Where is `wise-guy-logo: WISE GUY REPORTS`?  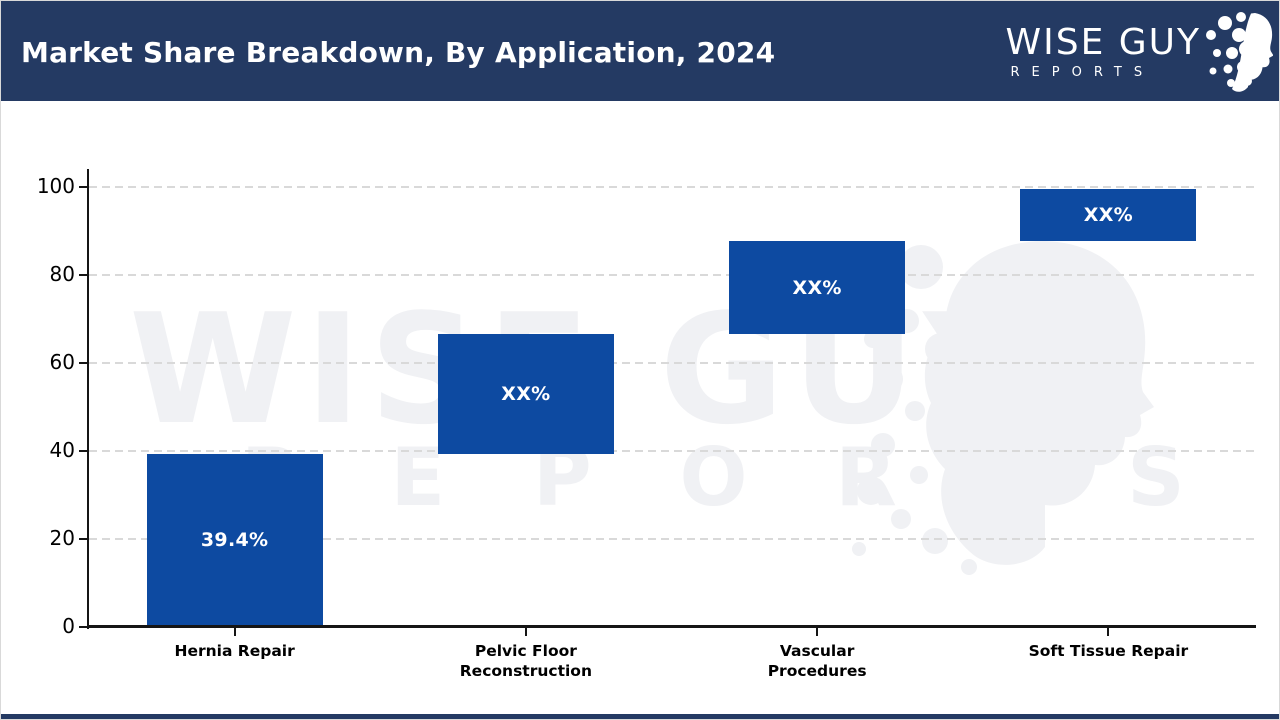 wise-guy-logo: WISE GUY REPORTS is located at coordinates (1139, 52).